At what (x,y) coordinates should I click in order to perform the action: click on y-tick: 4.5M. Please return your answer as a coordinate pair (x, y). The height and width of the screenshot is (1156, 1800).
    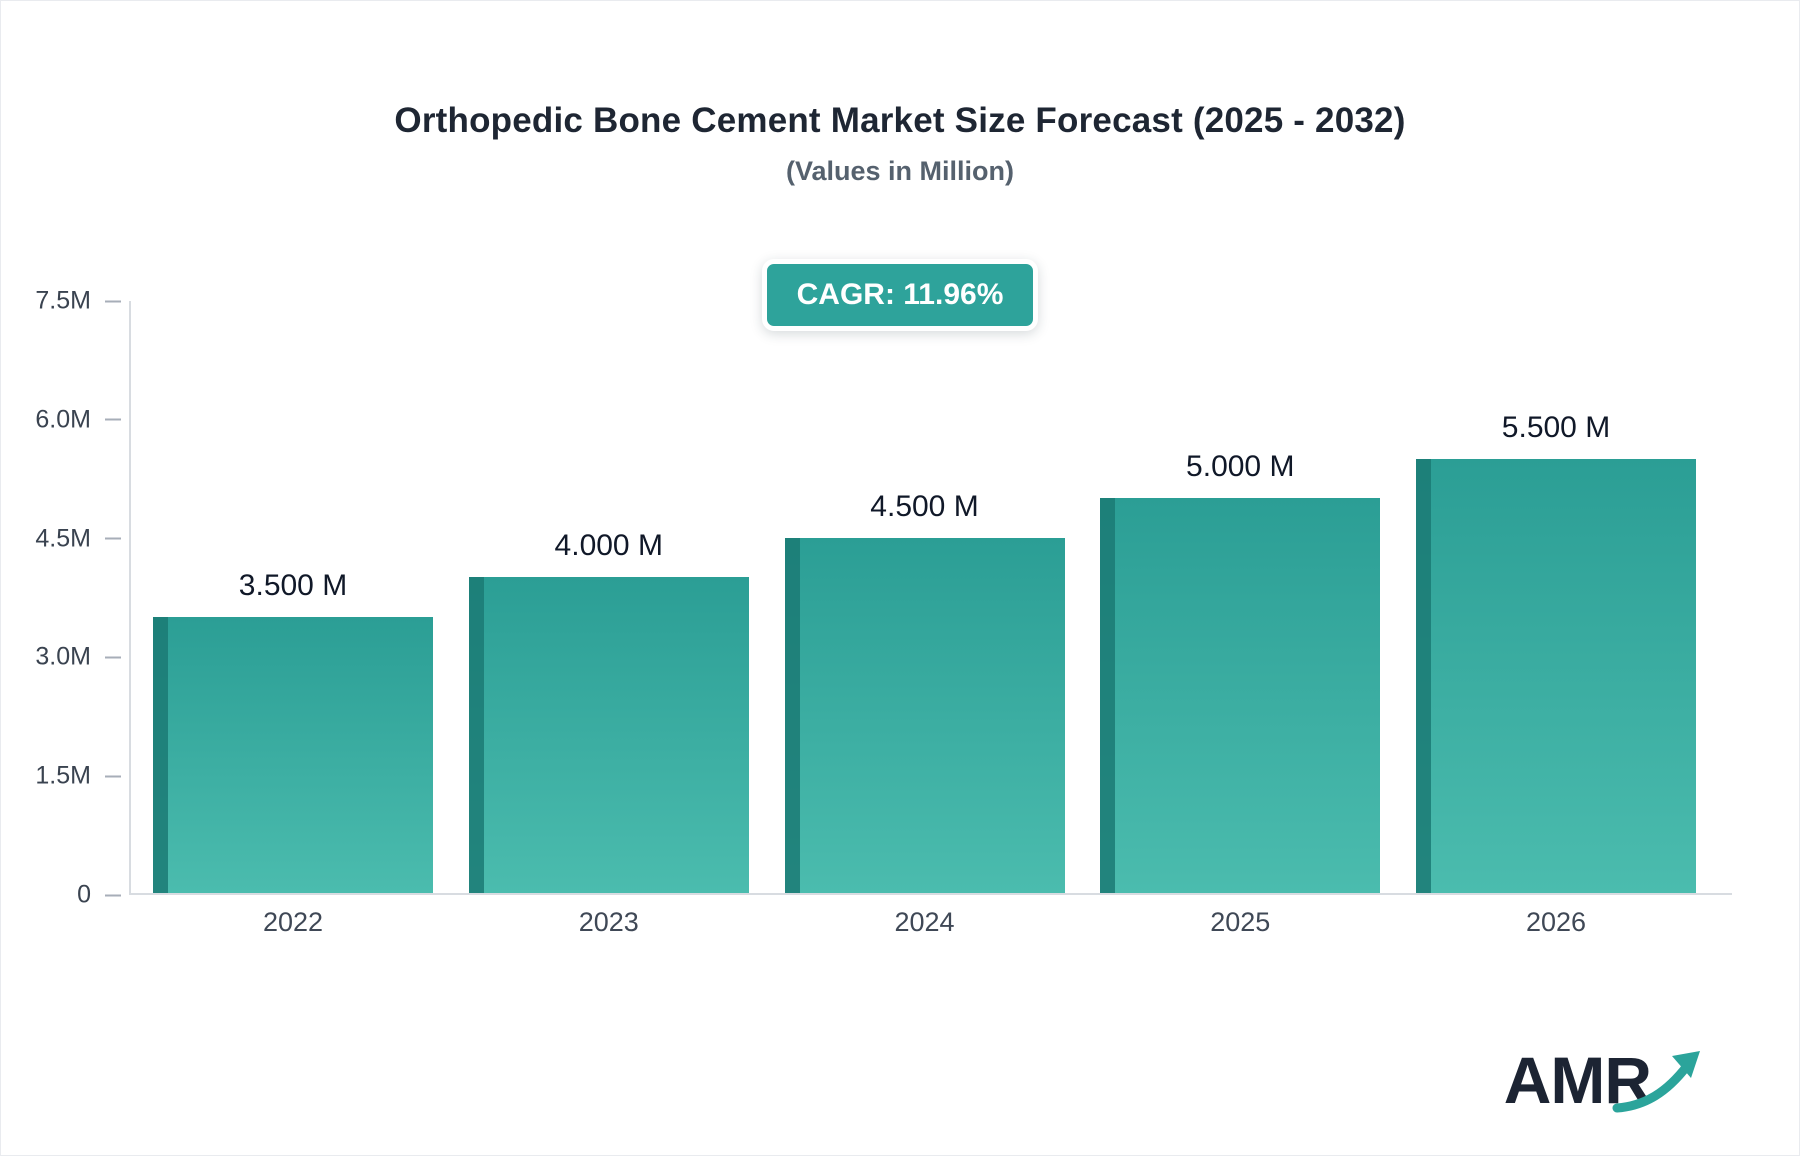
    Looking at the image, I should click on (78, 538).